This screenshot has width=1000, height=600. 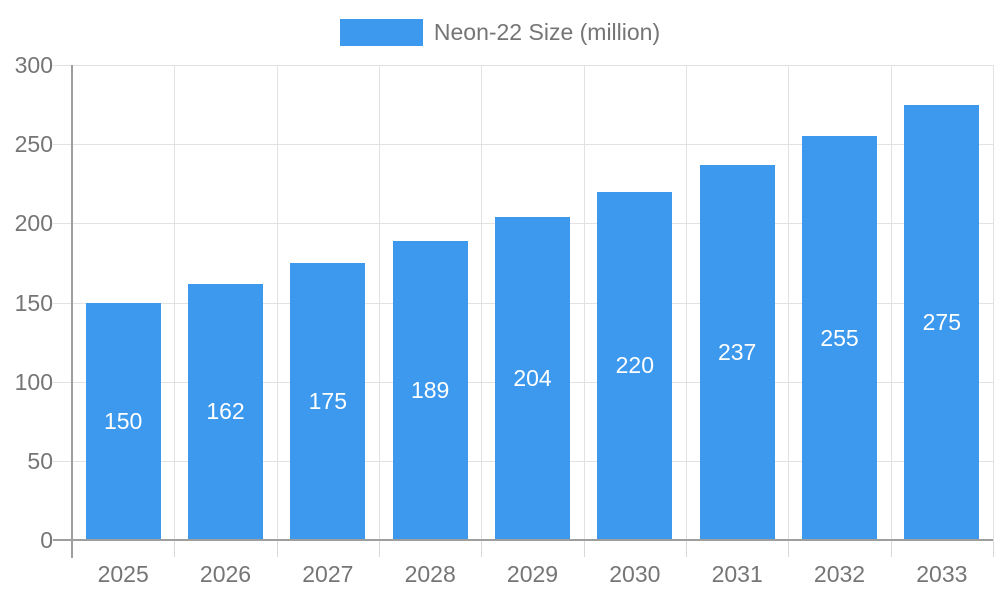 What do you see at coordinates (123, 574) in the screenshot?
I see `x-axis-tick-label: 2025` at bounding box center [123, 574].